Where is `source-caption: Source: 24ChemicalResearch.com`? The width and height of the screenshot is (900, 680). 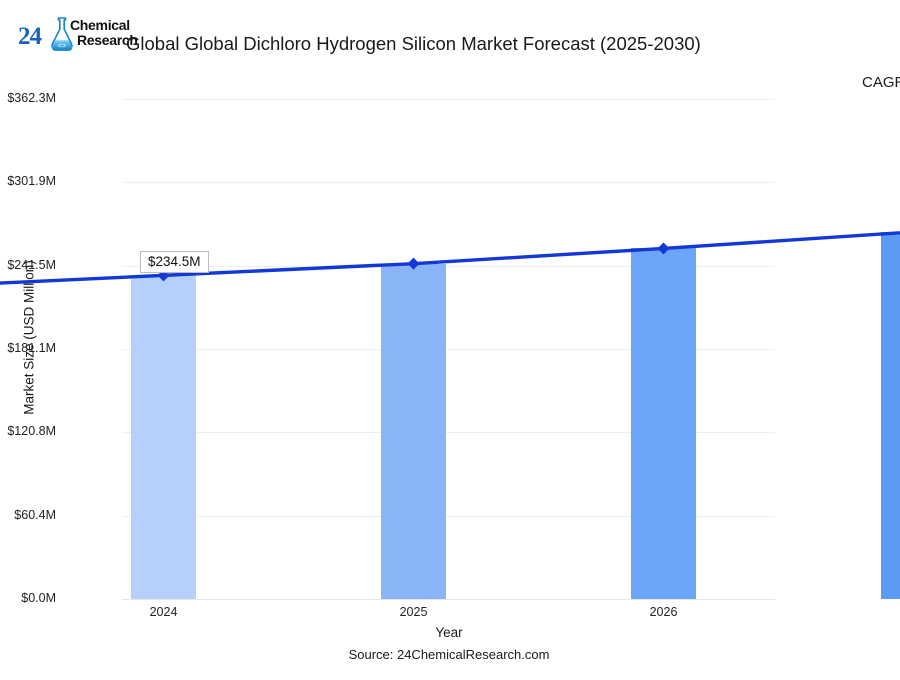 source-caption: Source: 24ChemicalResearch.com is located at coordinates (449, 654).